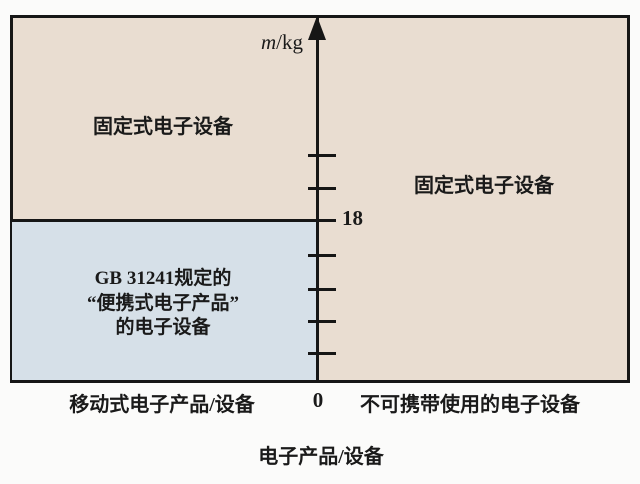  I want to click on mass-symbol: m, so click(268, 42).